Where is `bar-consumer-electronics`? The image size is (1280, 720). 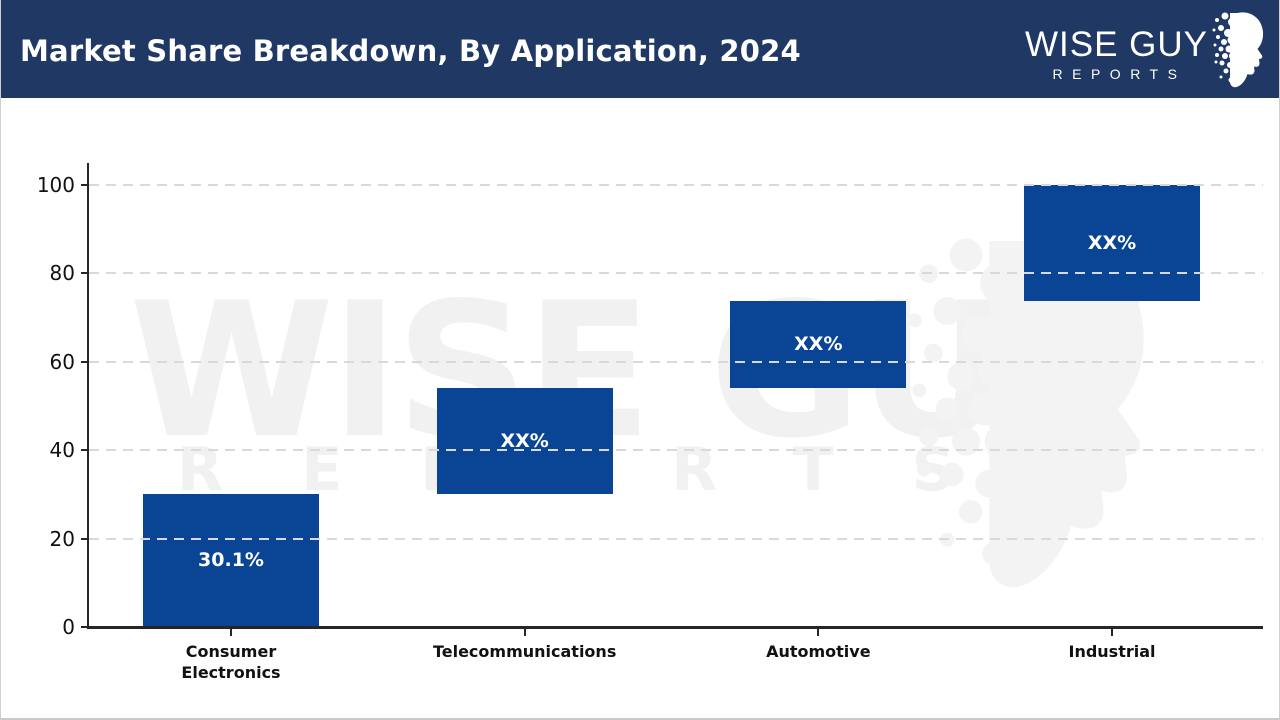 bar-consumer-electronics is located at coordinates (231, 560).